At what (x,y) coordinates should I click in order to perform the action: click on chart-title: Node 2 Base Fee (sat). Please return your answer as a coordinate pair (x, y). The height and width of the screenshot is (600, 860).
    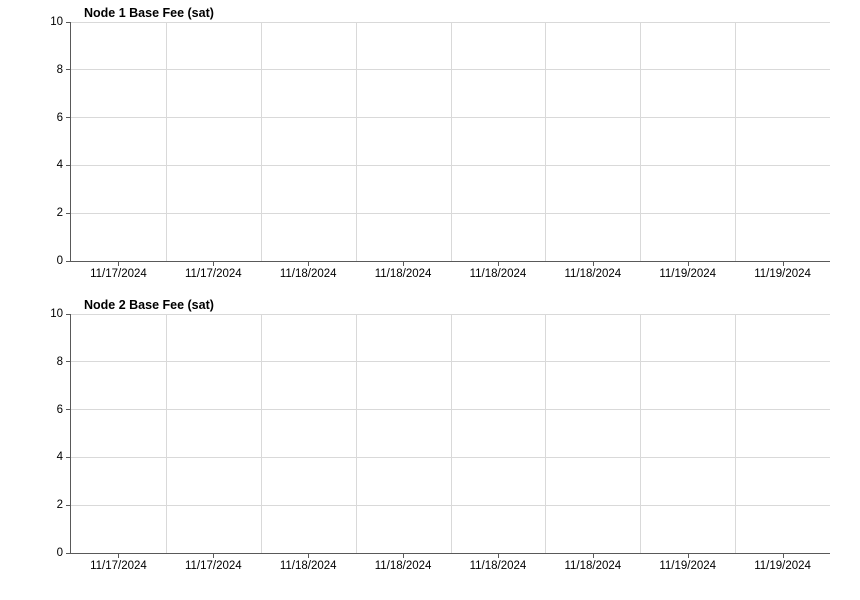
    Looking at the image, I should click on (149, 305).